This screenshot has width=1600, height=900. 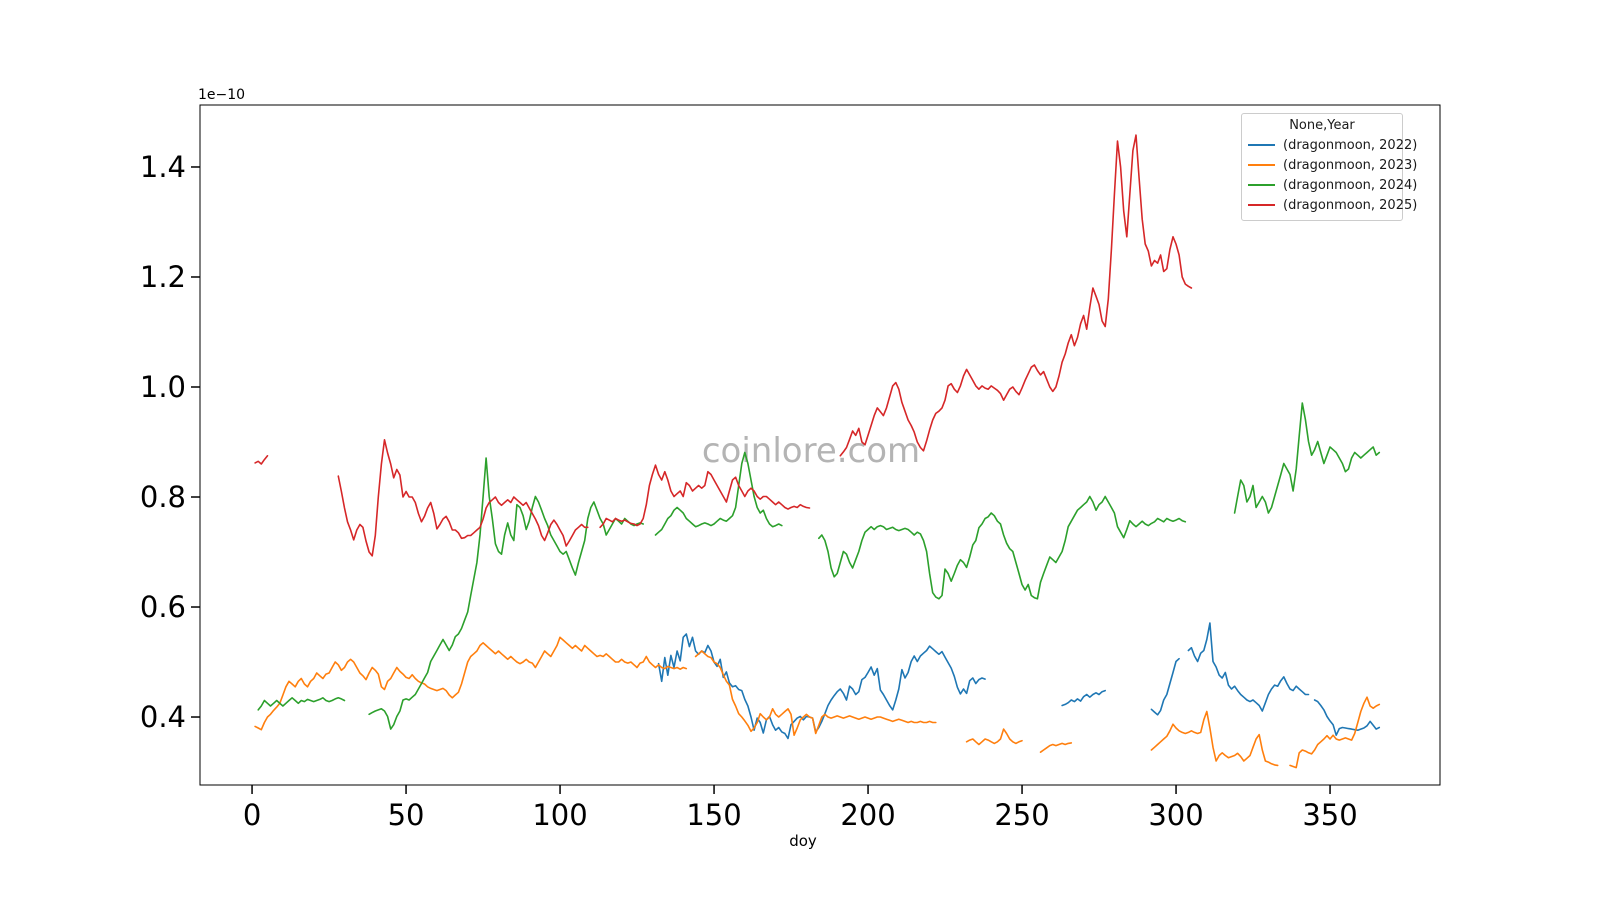 I want to click on x-tick-label: 150, so click(x=713, y=815).